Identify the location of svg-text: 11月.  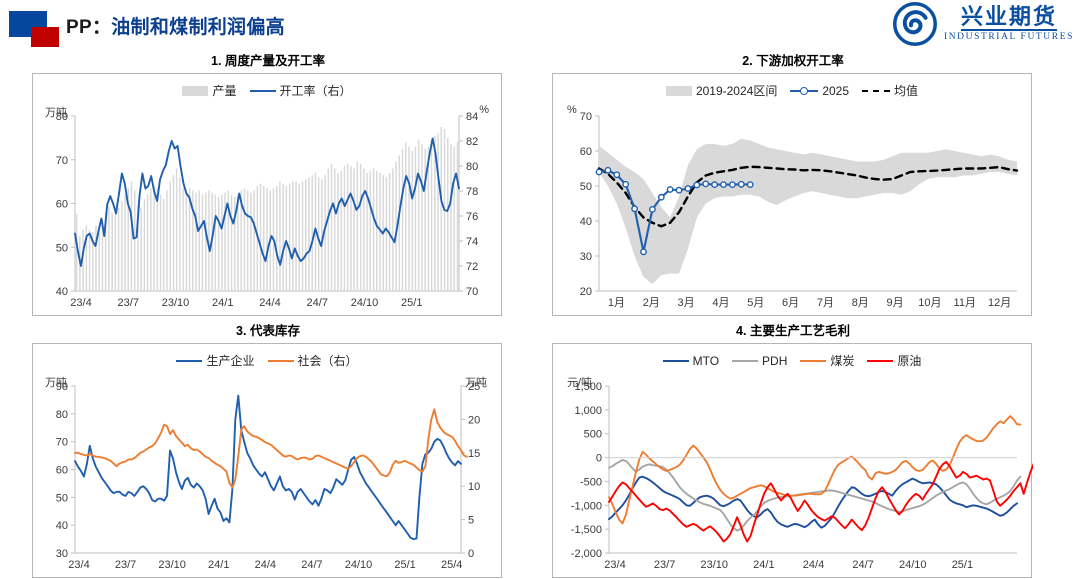
(965, 303).